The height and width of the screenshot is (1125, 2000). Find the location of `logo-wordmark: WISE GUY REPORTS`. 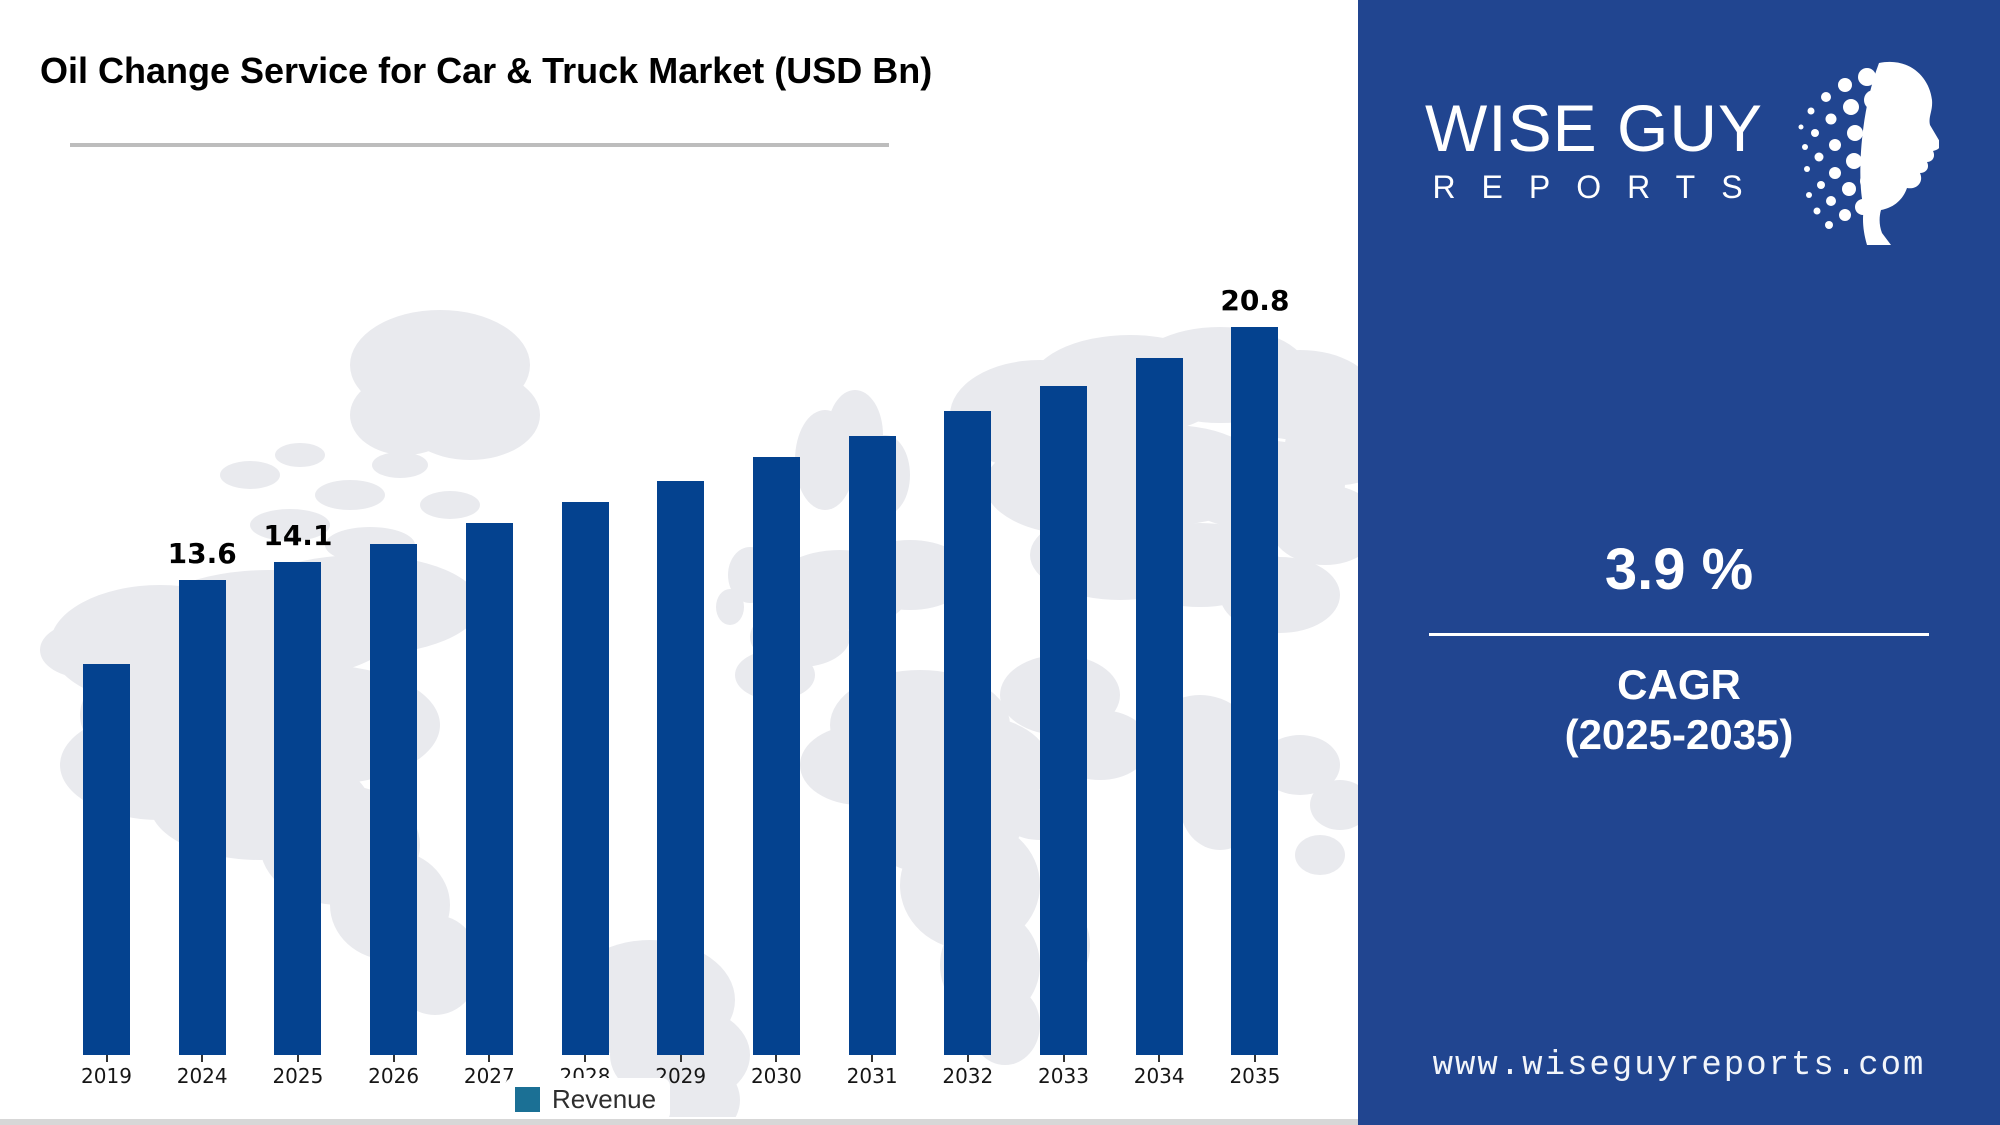

logo-wordmark: WISE GUY REPORTS is located at coordinates (1594, 148).